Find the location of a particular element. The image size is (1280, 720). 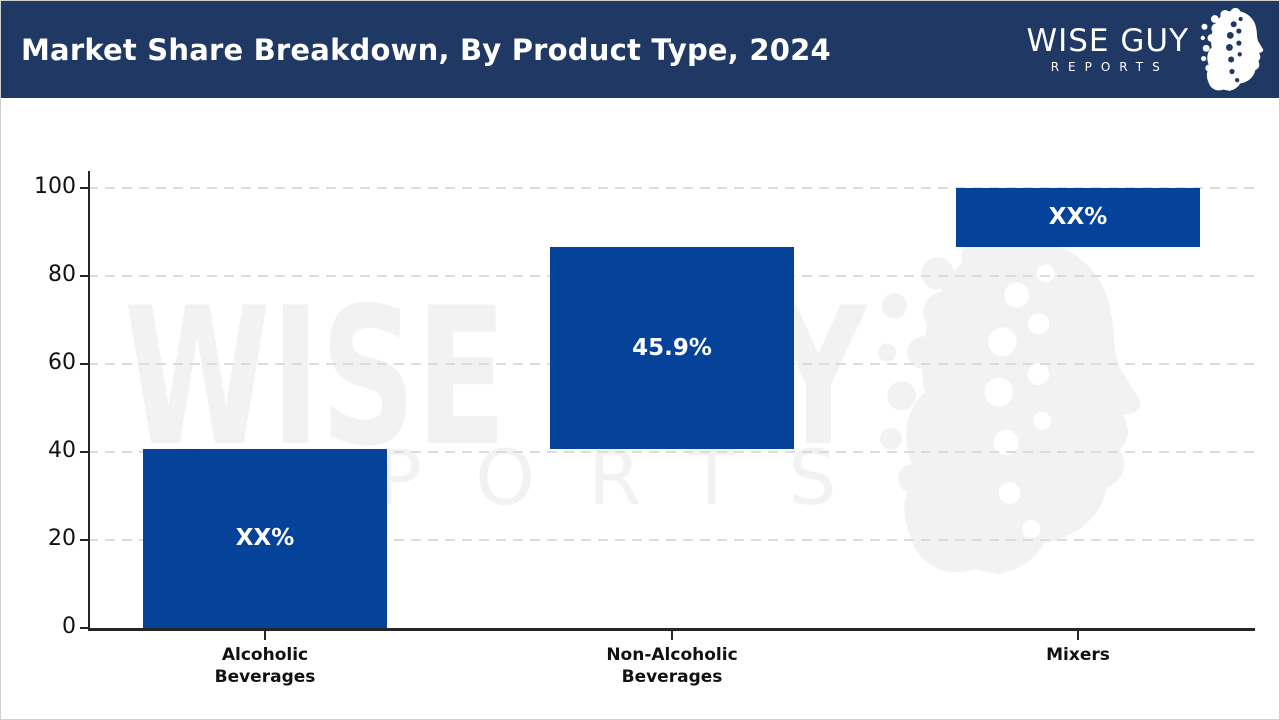

y-tick-label-40: 40 is located at coordinates (62, 450).